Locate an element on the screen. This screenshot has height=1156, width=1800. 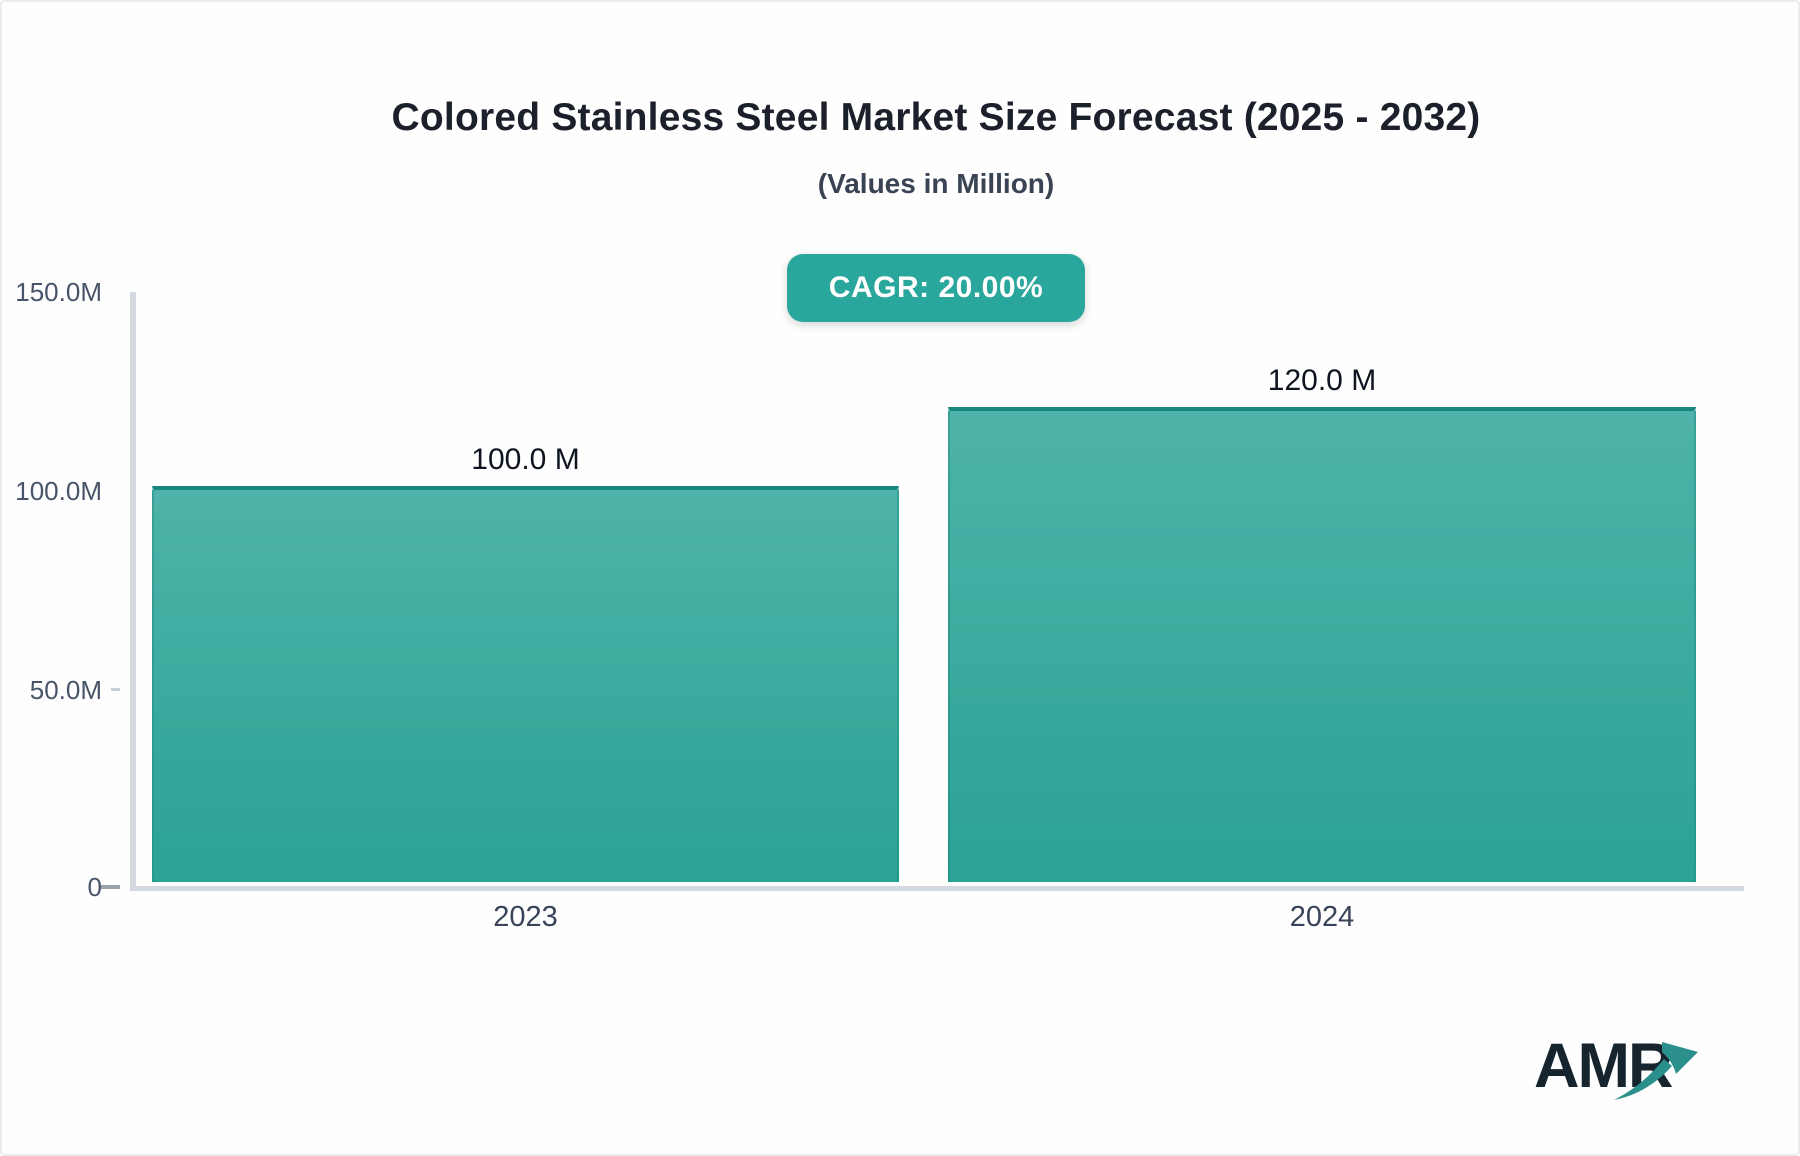
x-axis-baseline is located at coordinates (937, 888).